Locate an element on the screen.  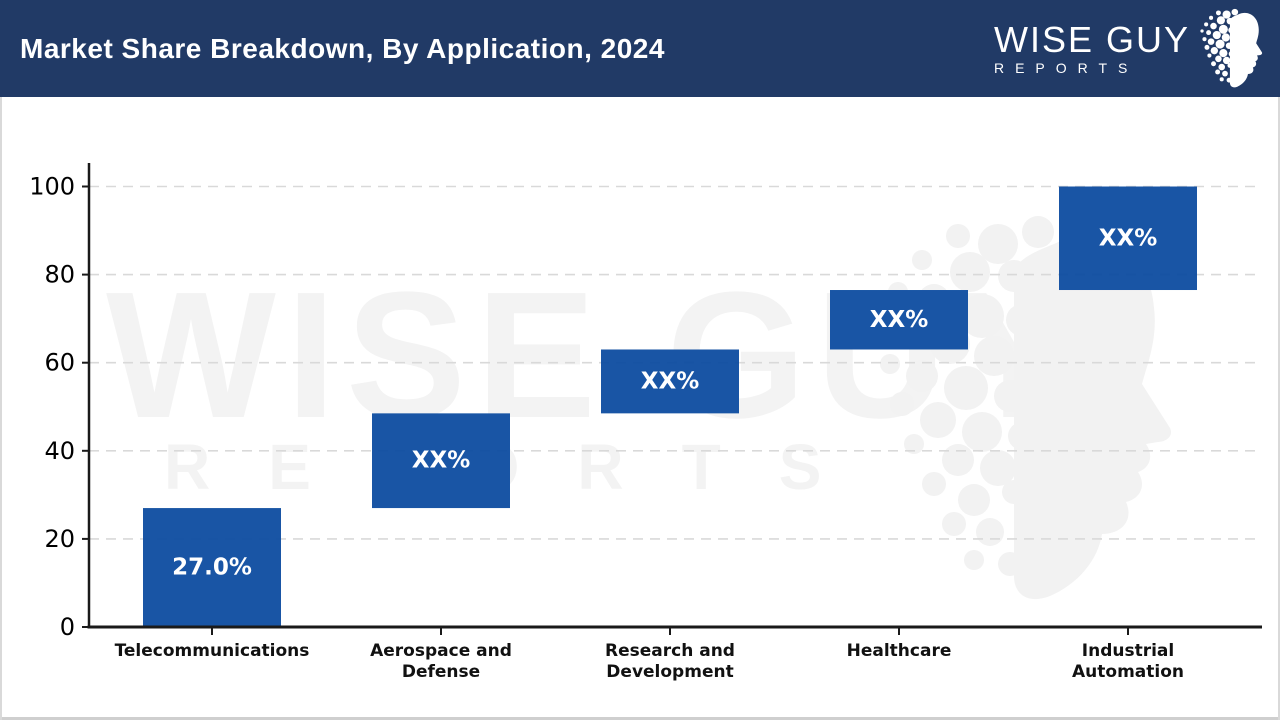
brand-reports-text: REPORTS is located at coordinates (1066, 68).